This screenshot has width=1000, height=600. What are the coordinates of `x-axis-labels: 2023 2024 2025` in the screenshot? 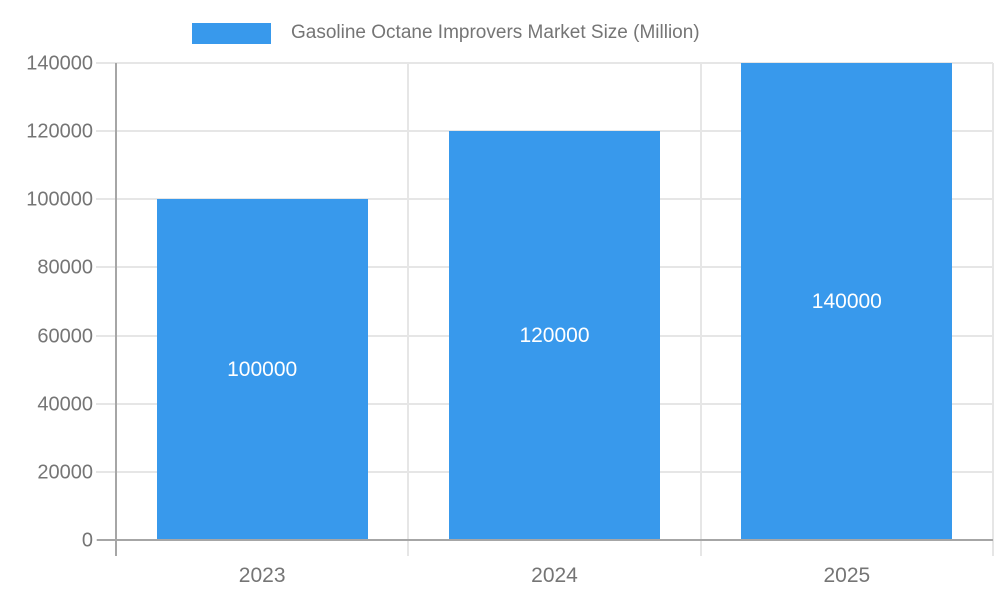 It's located at (554, 576).